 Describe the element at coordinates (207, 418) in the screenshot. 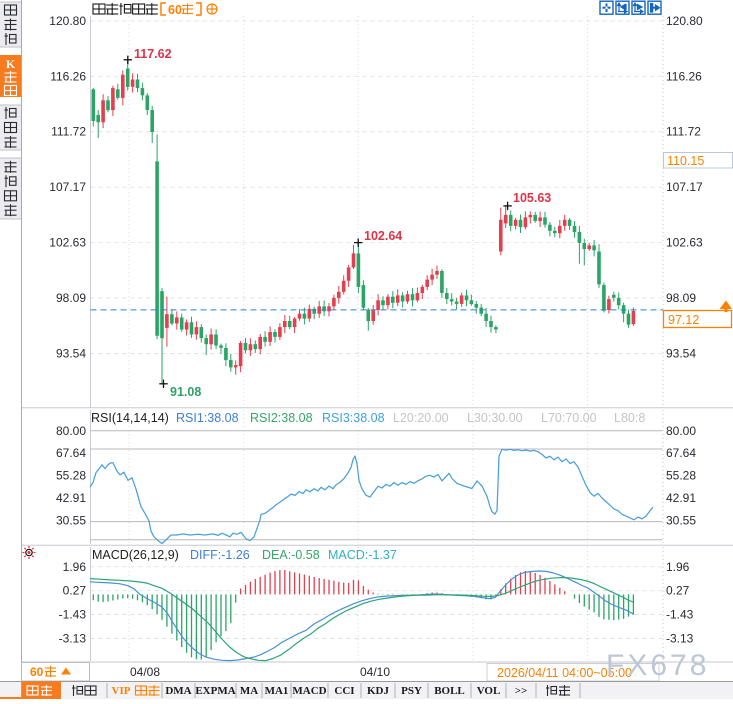

I see `svg-text: RSI1:38.08` at that location.